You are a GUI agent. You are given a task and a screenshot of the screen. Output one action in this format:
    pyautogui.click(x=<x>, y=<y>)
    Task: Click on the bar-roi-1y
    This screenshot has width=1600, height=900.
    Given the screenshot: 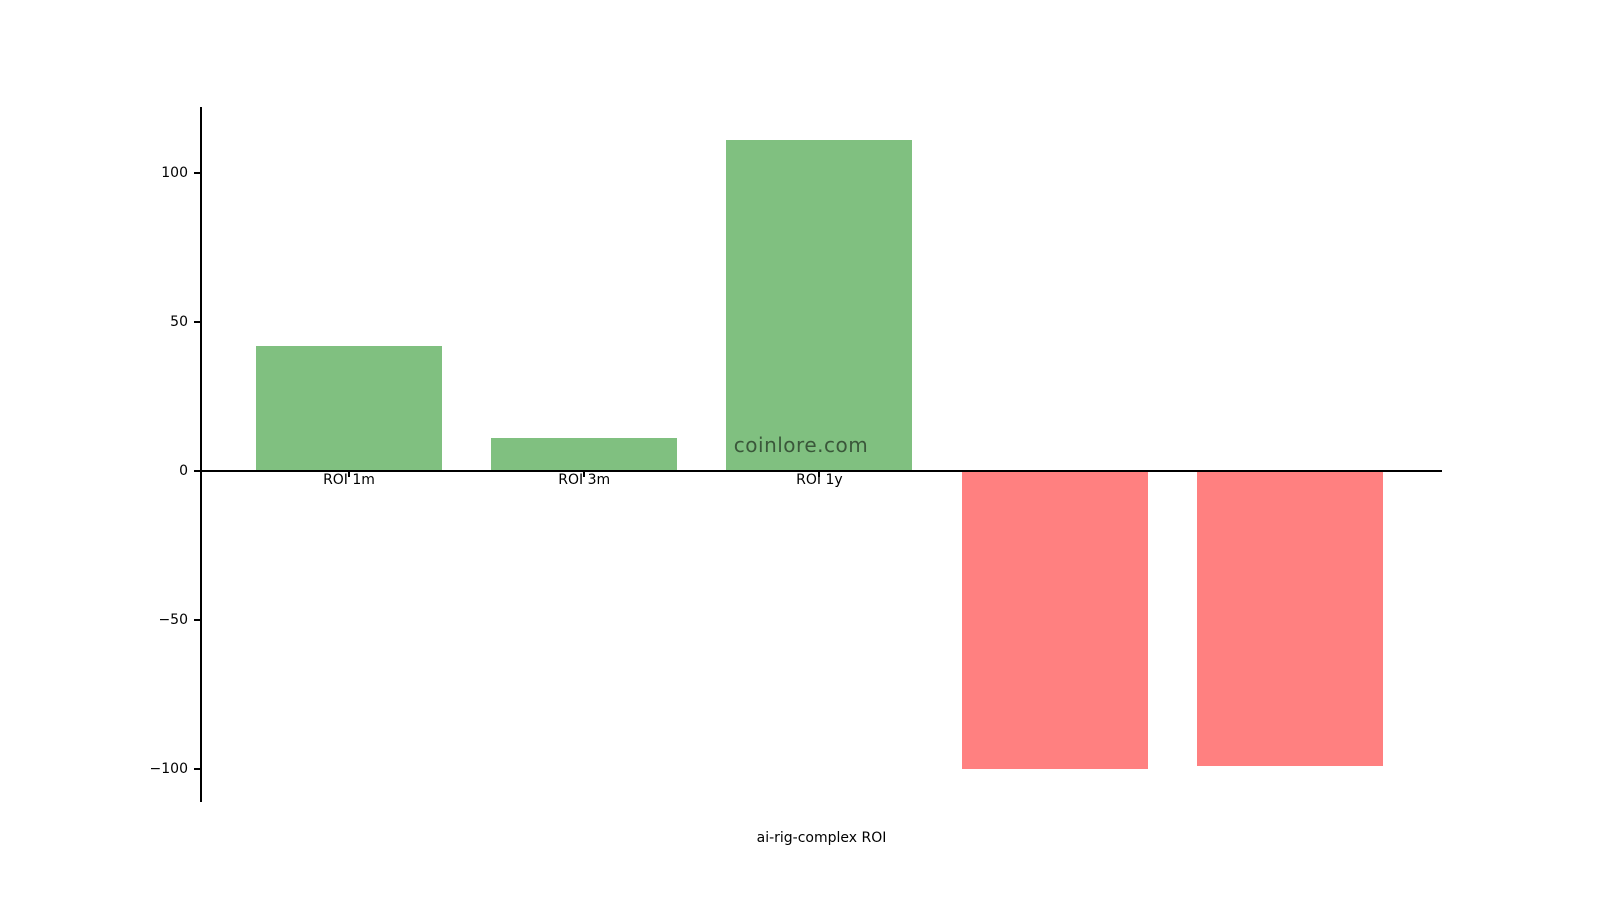 What is the action you would take?
    pyautogui.click(x=819, y=305)
    